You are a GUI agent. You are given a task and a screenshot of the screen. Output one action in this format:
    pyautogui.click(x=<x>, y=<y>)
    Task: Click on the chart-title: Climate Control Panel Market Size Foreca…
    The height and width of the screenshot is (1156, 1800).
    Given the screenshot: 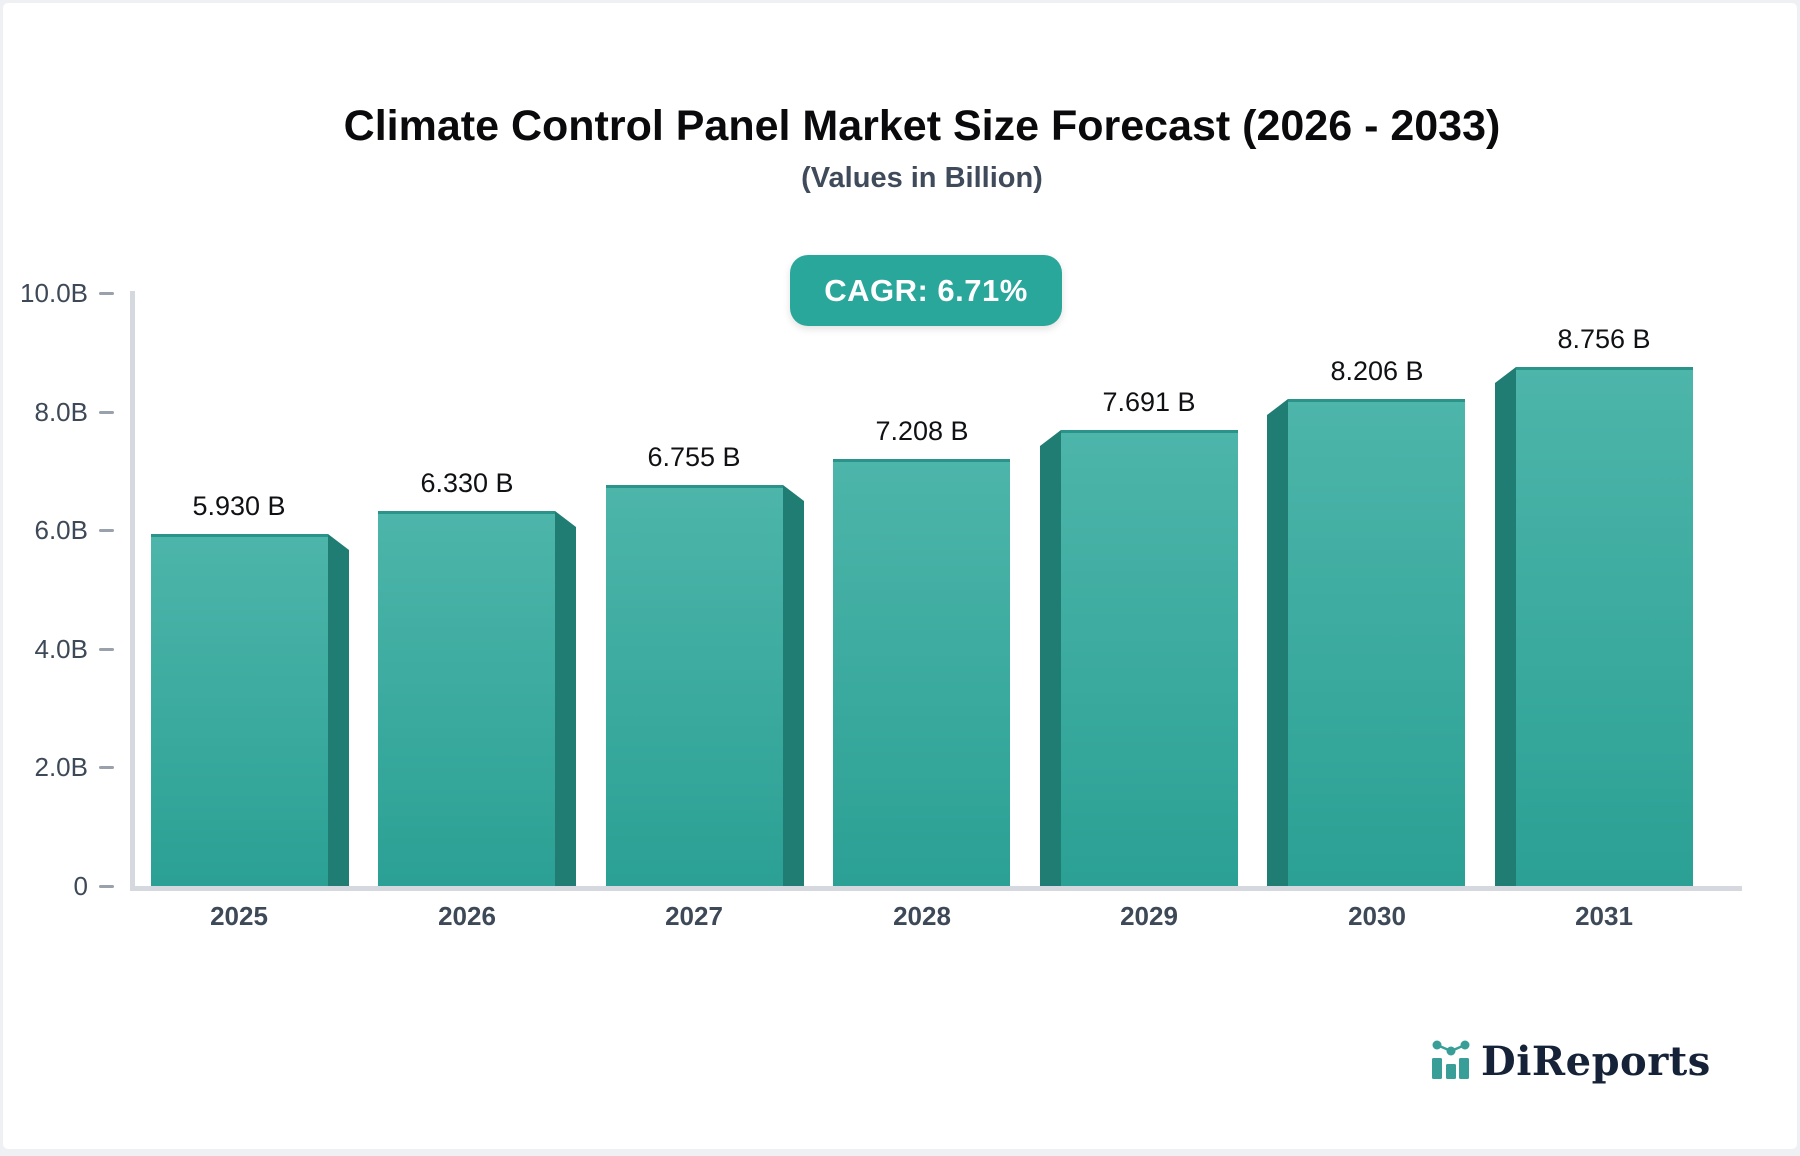 What is the action you would take?
    pyautogui.click(x=922, y=126)
    